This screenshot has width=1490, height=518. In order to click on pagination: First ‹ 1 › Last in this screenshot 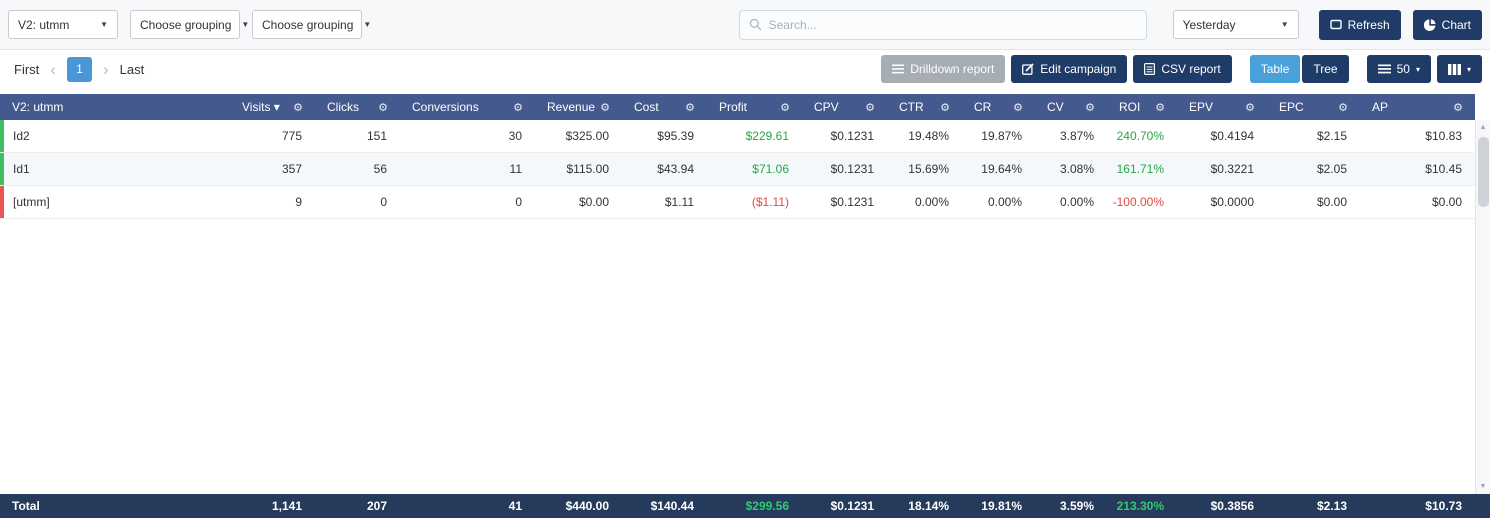, I will do `click(76, 69)`.